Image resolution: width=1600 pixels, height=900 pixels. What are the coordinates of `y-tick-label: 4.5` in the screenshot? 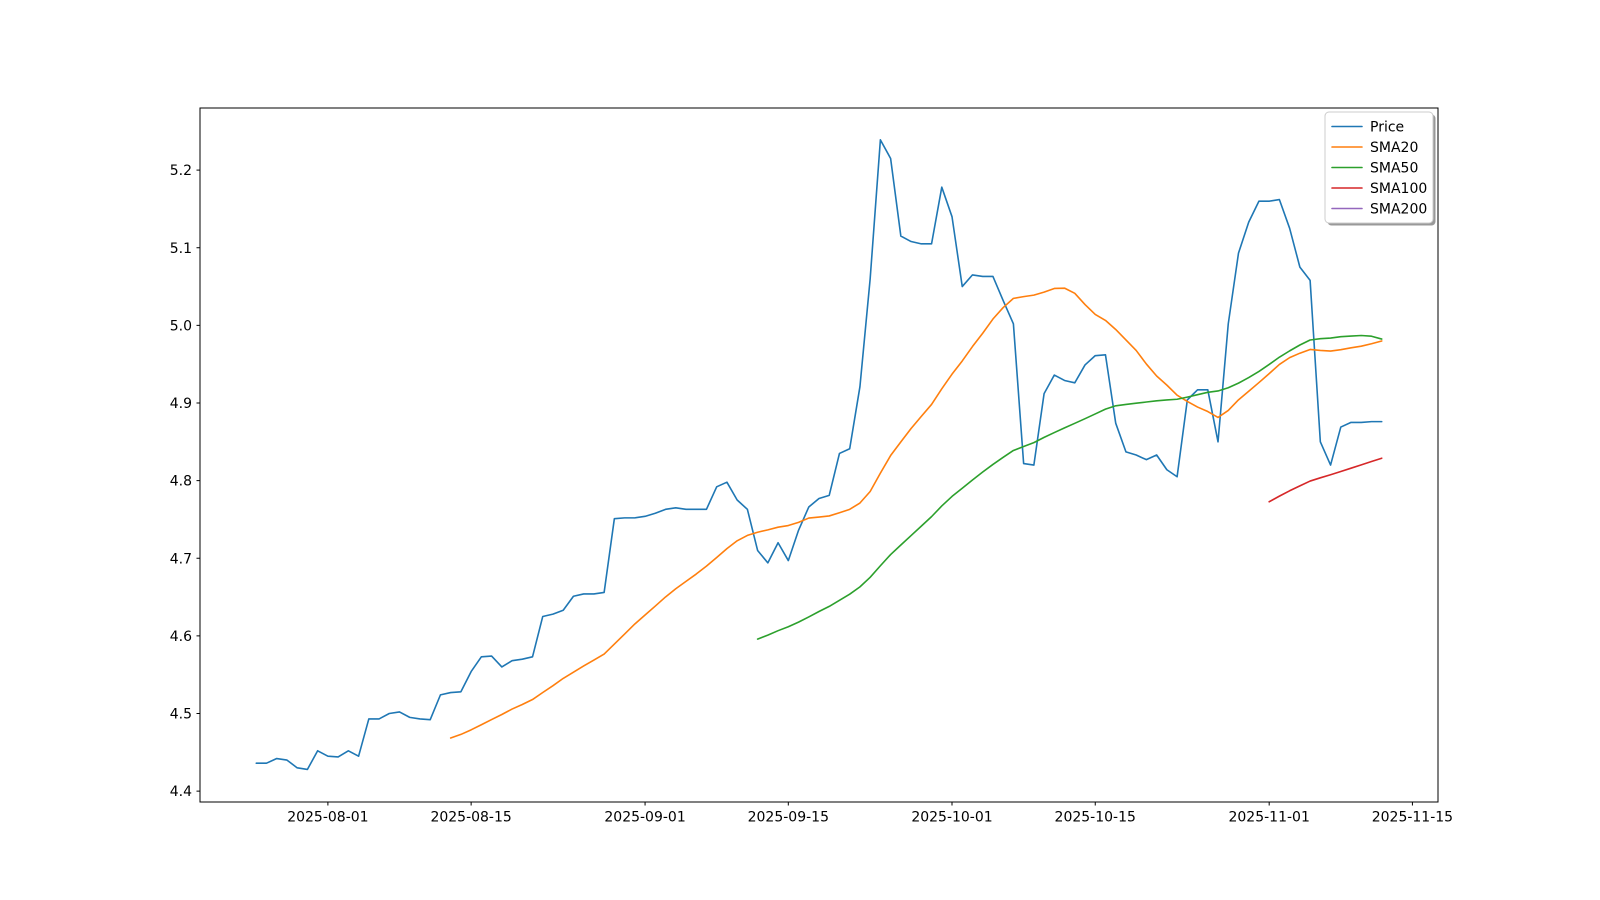 It's located at (181, 715).